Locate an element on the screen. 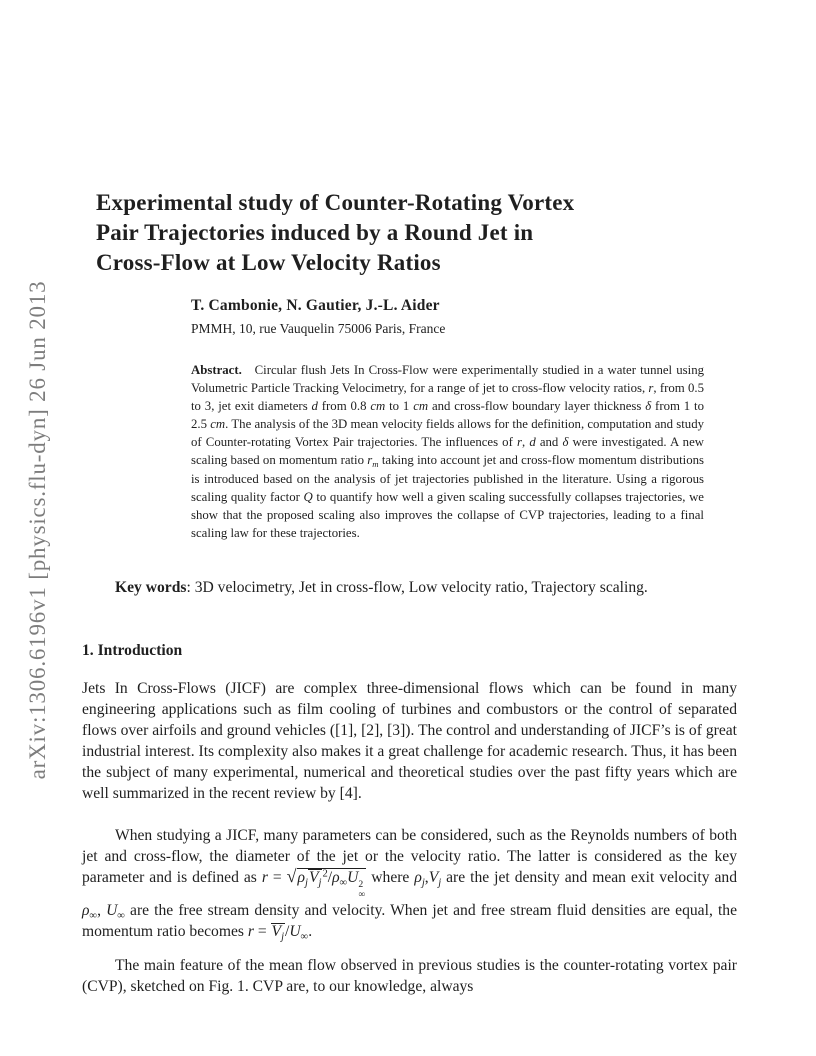 The width and height of the screenshot is (816, 1056). section-heading-introduction: 1. Introduction is located at coordinates (132, 650).